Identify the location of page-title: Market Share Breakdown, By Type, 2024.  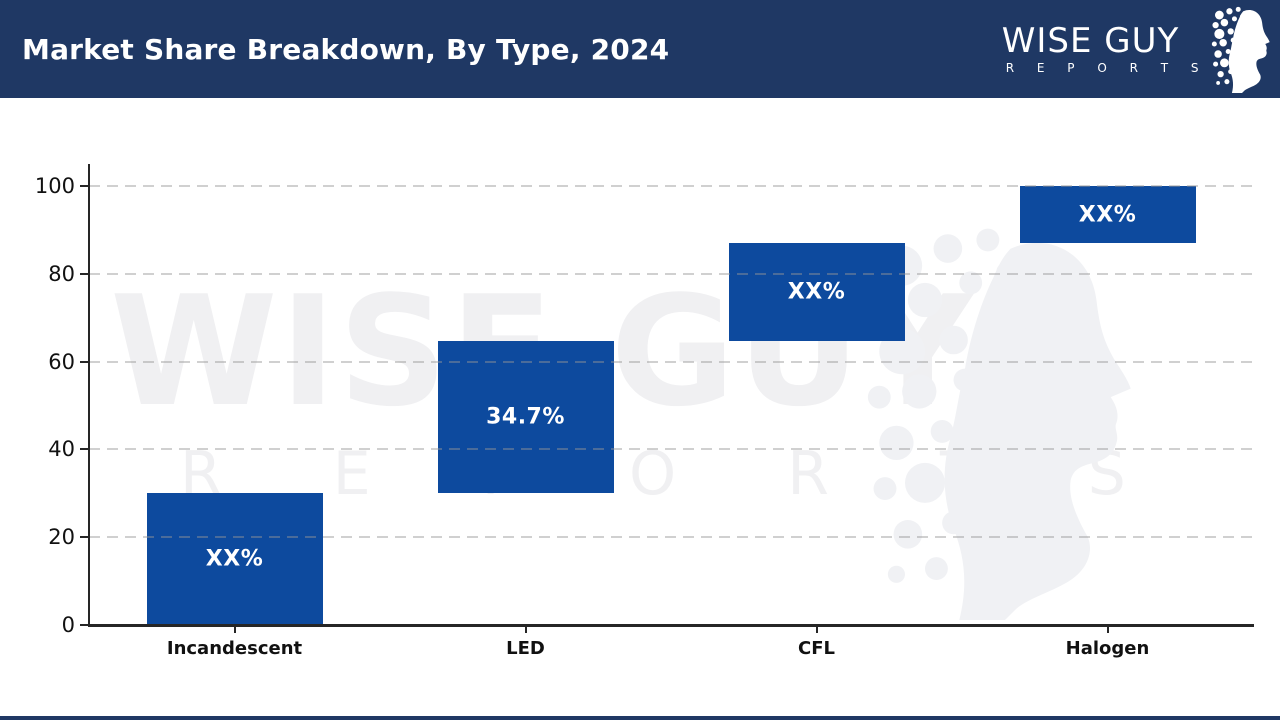
(346, 49).